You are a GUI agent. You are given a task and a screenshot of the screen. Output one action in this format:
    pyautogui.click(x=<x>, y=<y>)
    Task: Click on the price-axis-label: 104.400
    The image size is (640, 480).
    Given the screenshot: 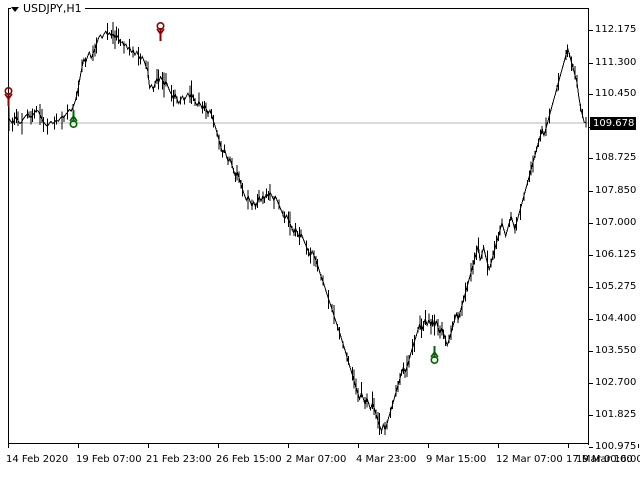 What is the action you would take?
    pyautogui.click(x=616, y=318)
    